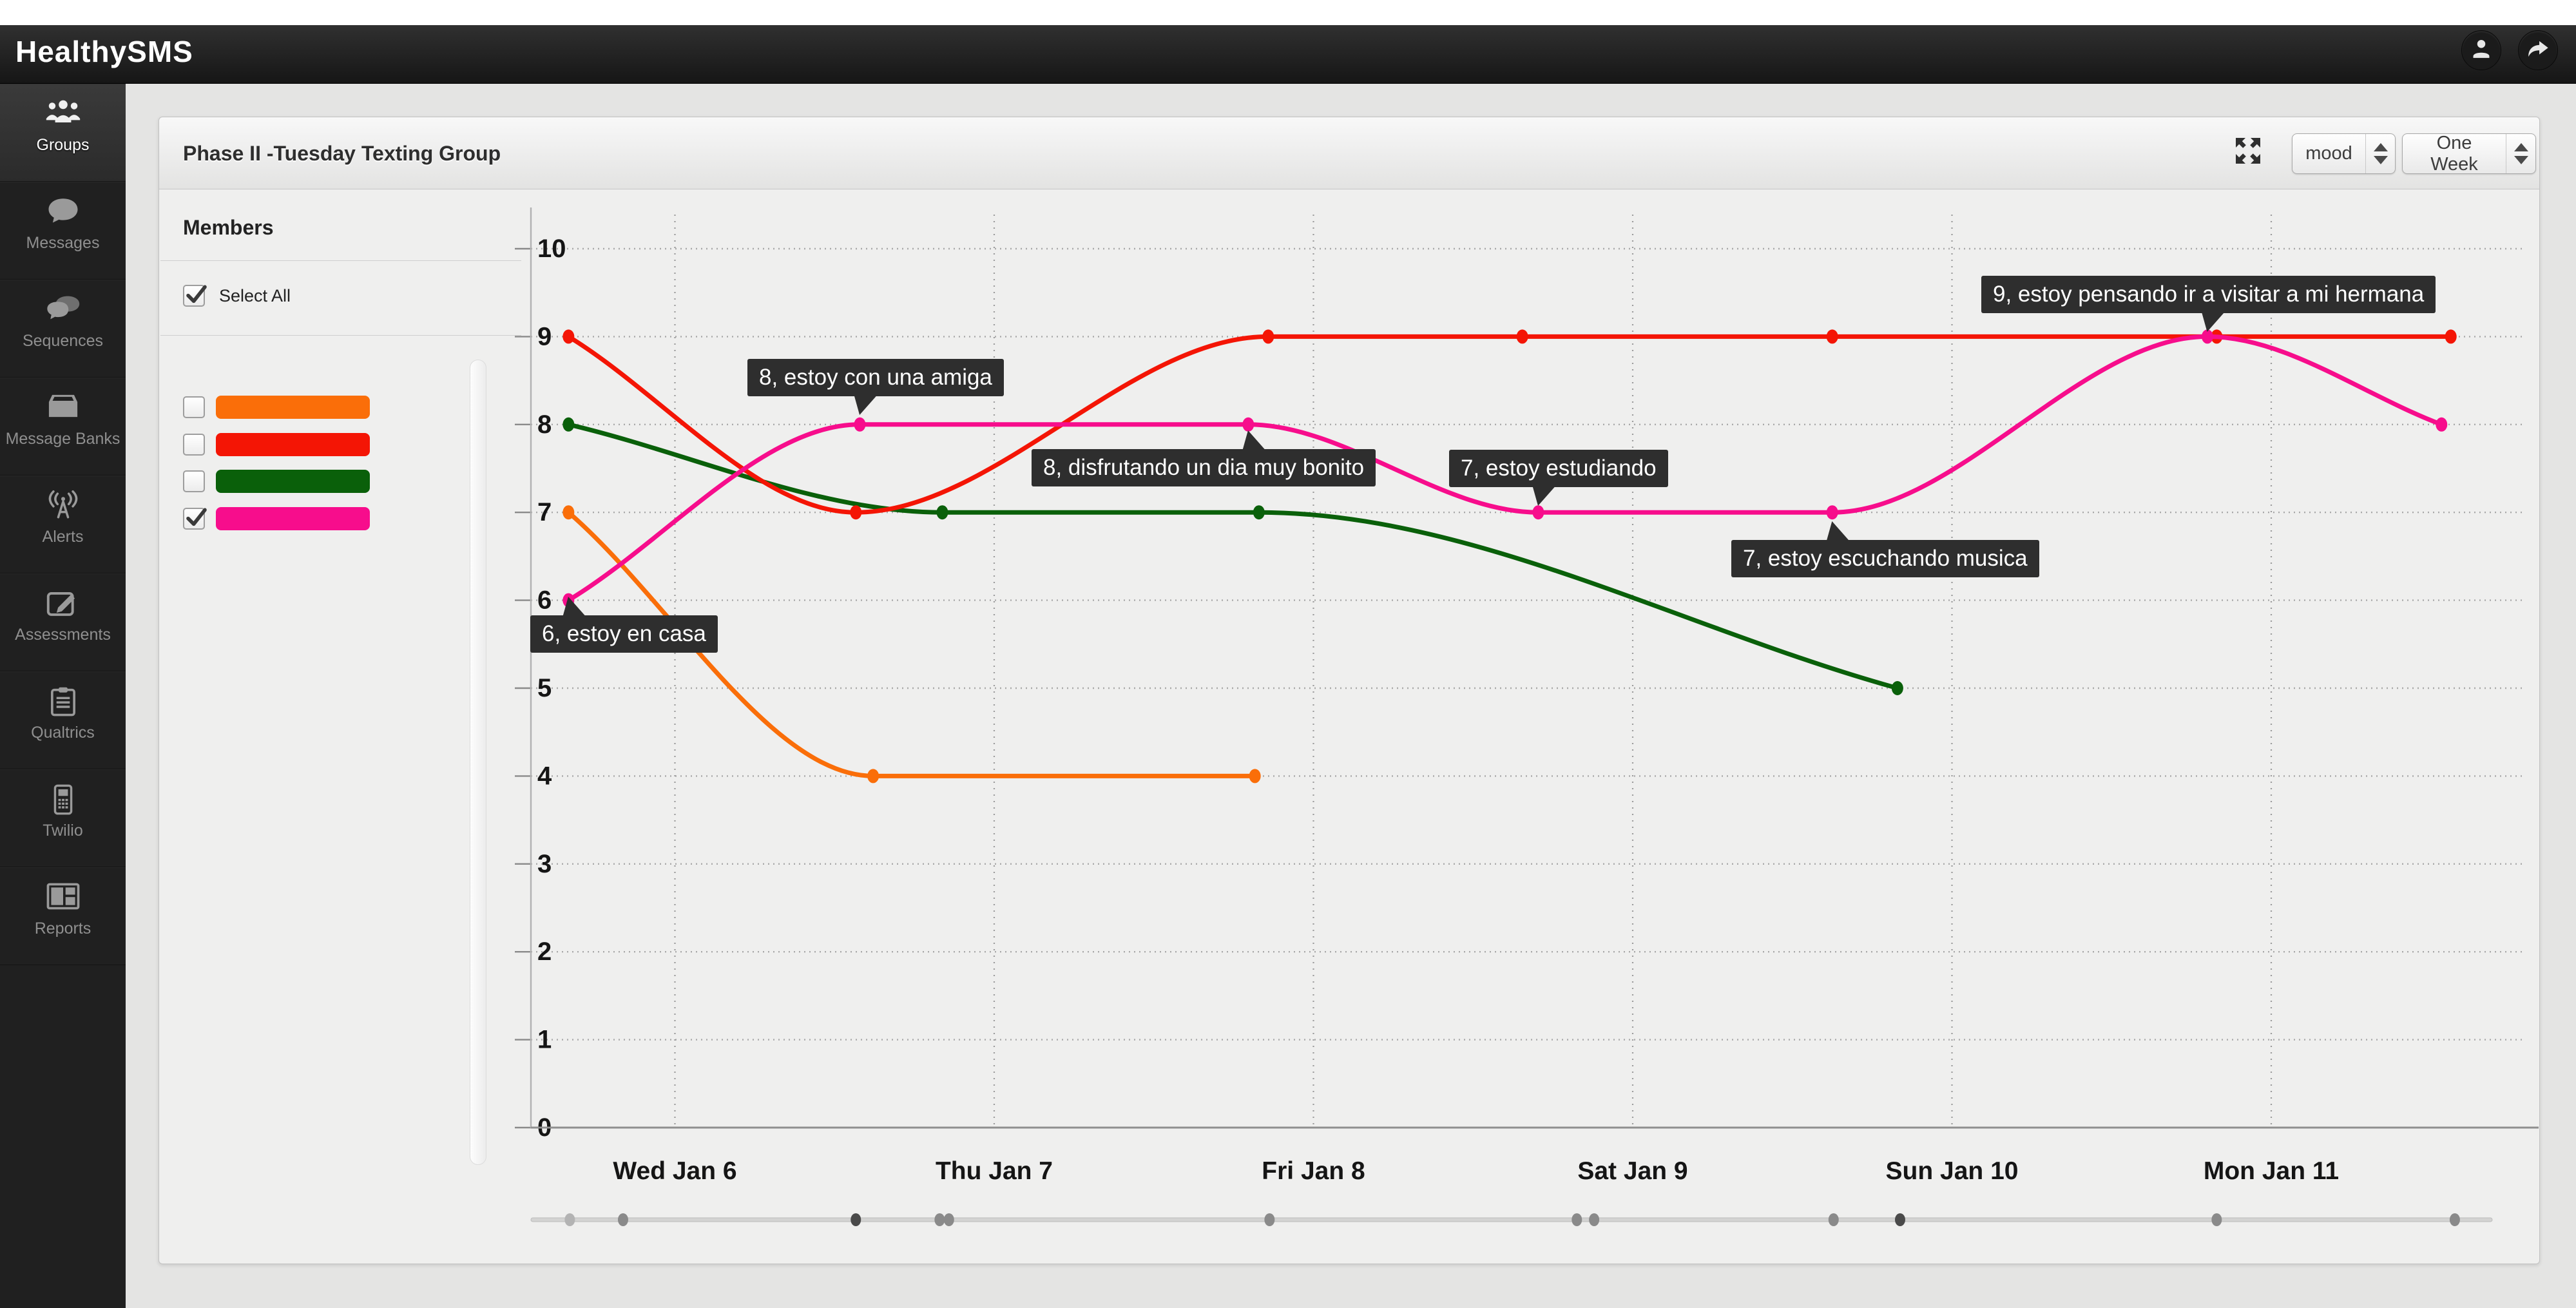 This screenshot has width=2576, height=1308. Describe the element at coordinates (1288, 13) in the screenshot. I see `browser-top-strip` at that location.